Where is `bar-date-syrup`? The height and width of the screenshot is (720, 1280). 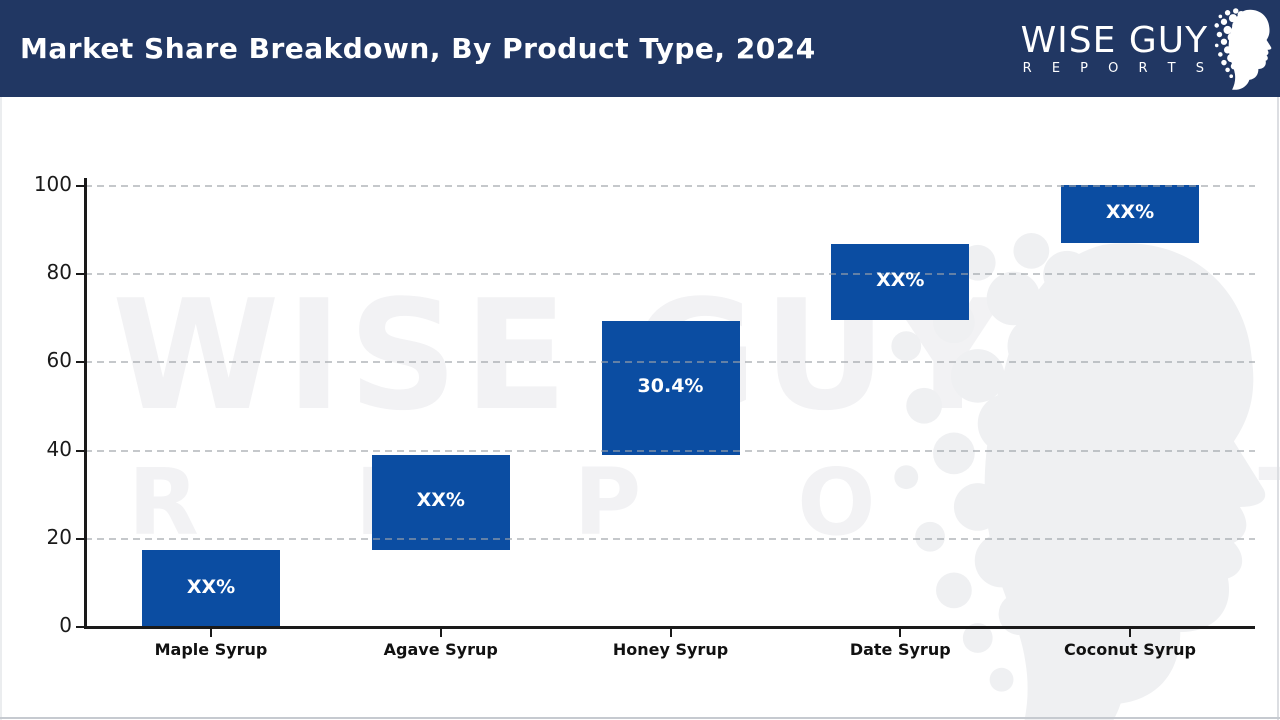 bar-date-syrup is located at coordinates (900, 281).